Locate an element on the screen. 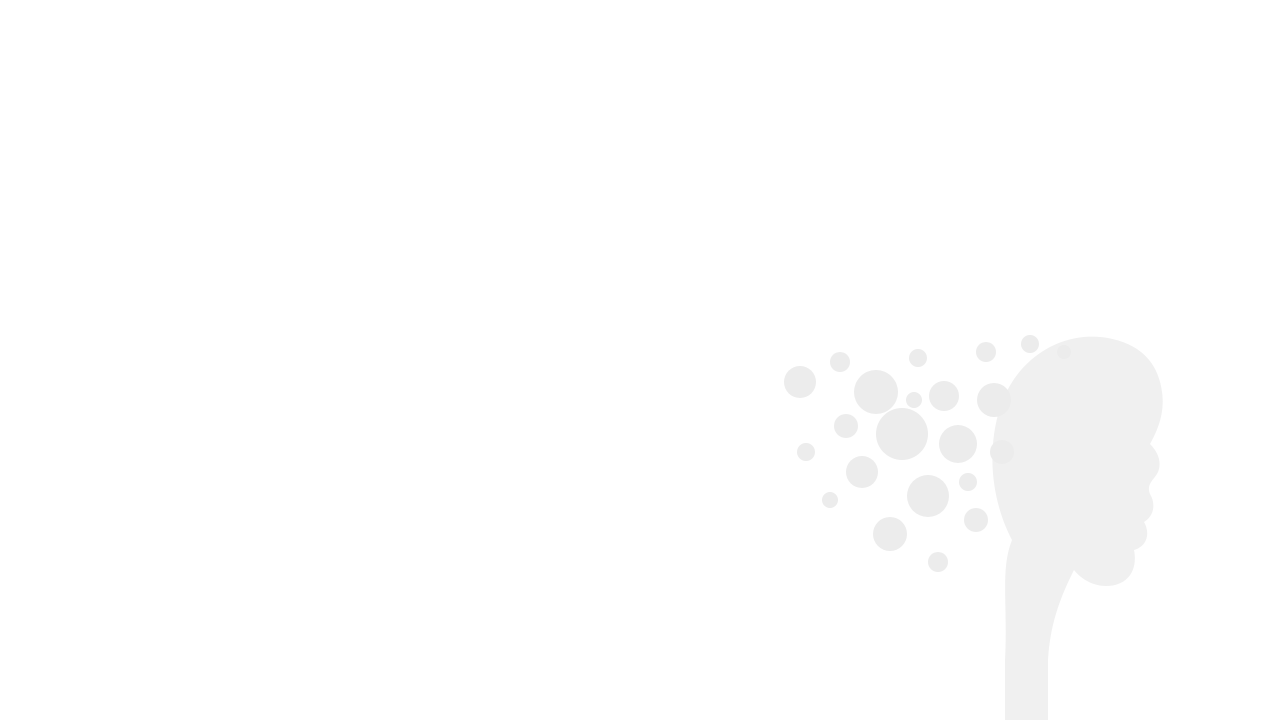 Image resolution: width=1280 pixels, height=720 pixels. logo-head-icon is located at coordinates (1226, 48).